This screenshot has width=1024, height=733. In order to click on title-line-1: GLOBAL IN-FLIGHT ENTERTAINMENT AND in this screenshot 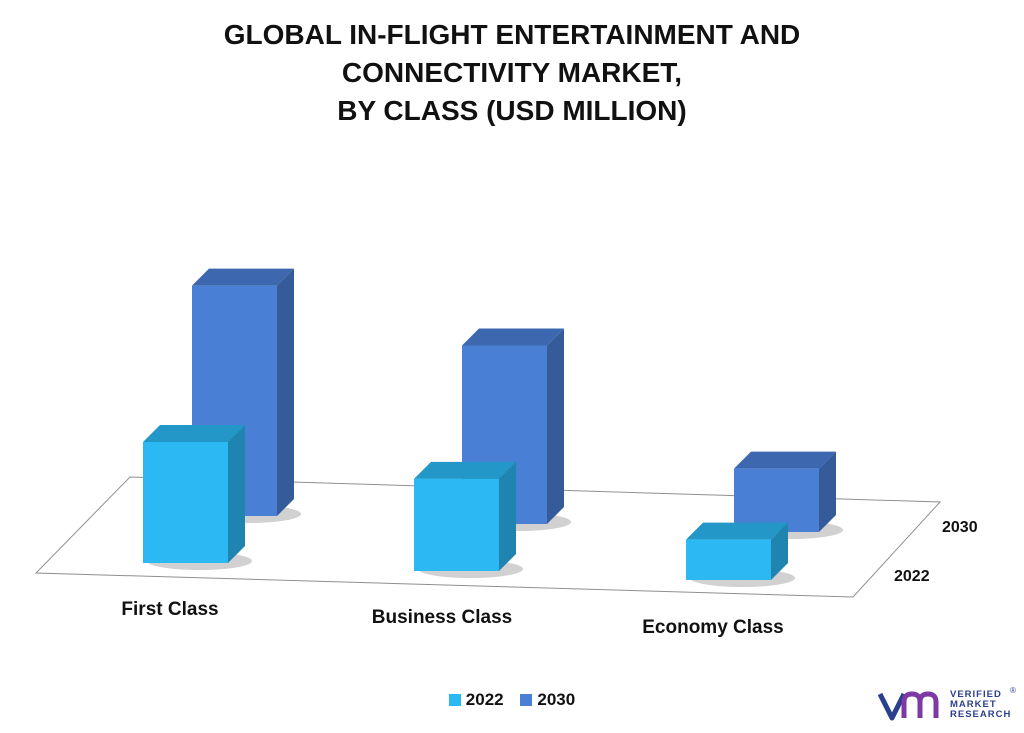, I will do `click(512, 34)`.